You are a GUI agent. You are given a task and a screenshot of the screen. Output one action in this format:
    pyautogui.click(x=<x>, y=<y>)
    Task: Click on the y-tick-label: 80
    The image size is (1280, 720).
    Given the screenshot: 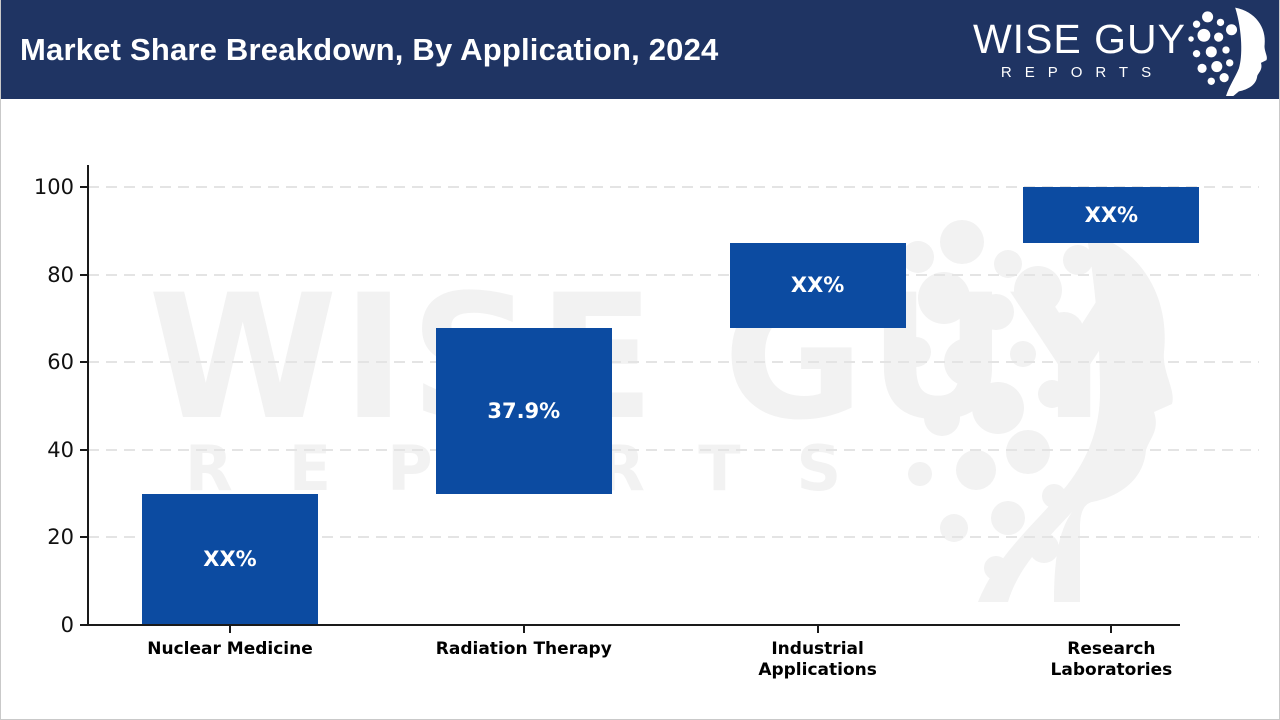 What is the action you would take?
    pyautogui.click(x=60, y=274)
    